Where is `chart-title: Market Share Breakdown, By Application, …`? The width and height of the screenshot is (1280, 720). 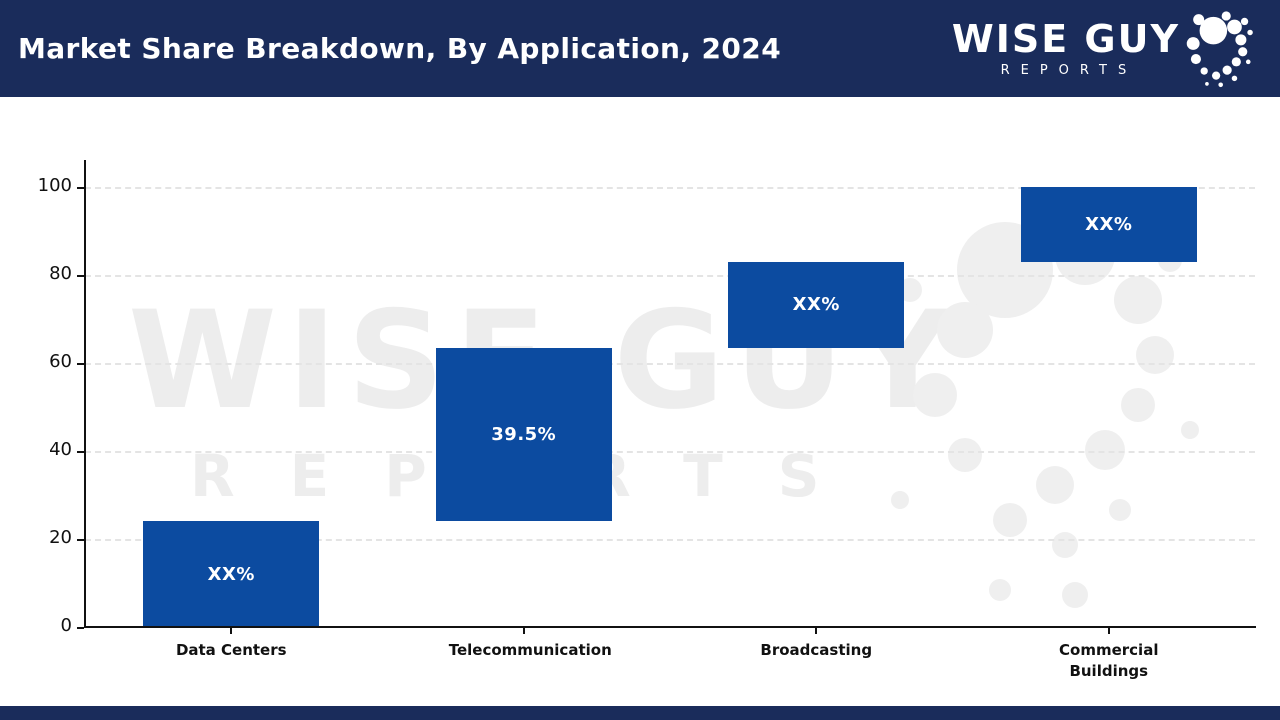 chart-title: Market Share Breakdown, By Application, … is located at coordinates (400, 48).